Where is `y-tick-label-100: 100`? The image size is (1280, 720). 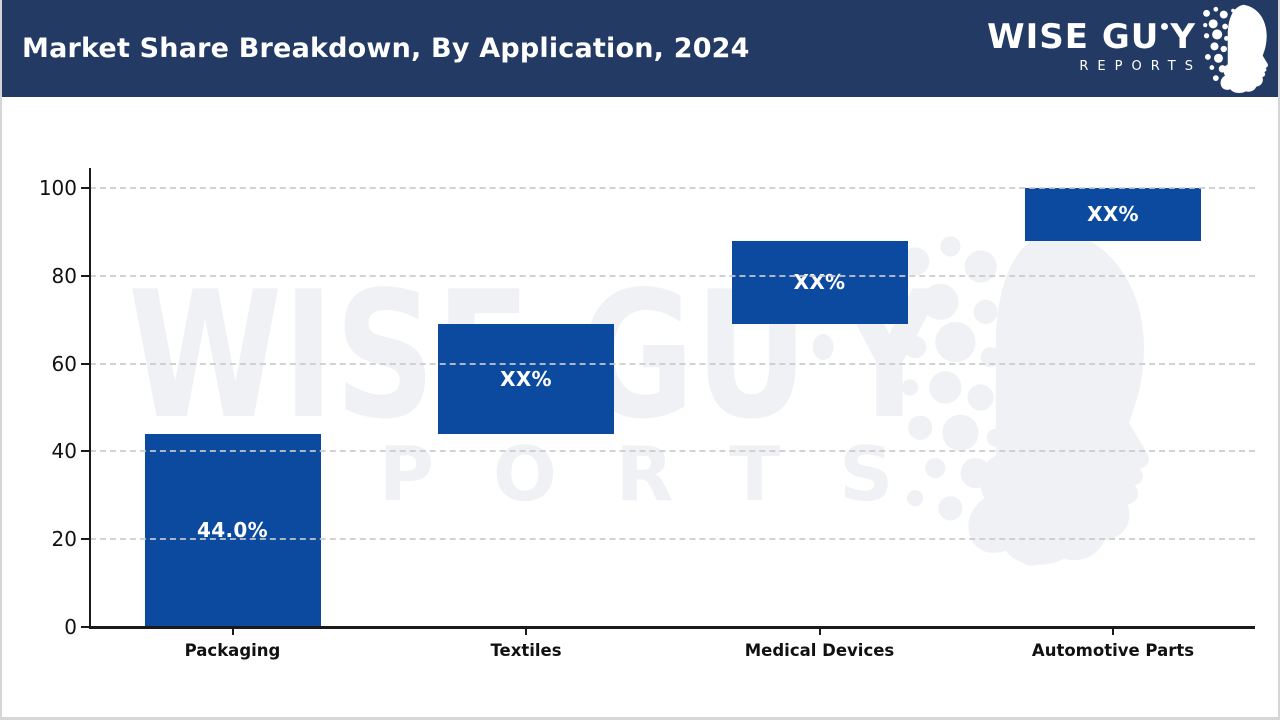 y-tick-label-100: 100 is located at coordinates (57, 188).